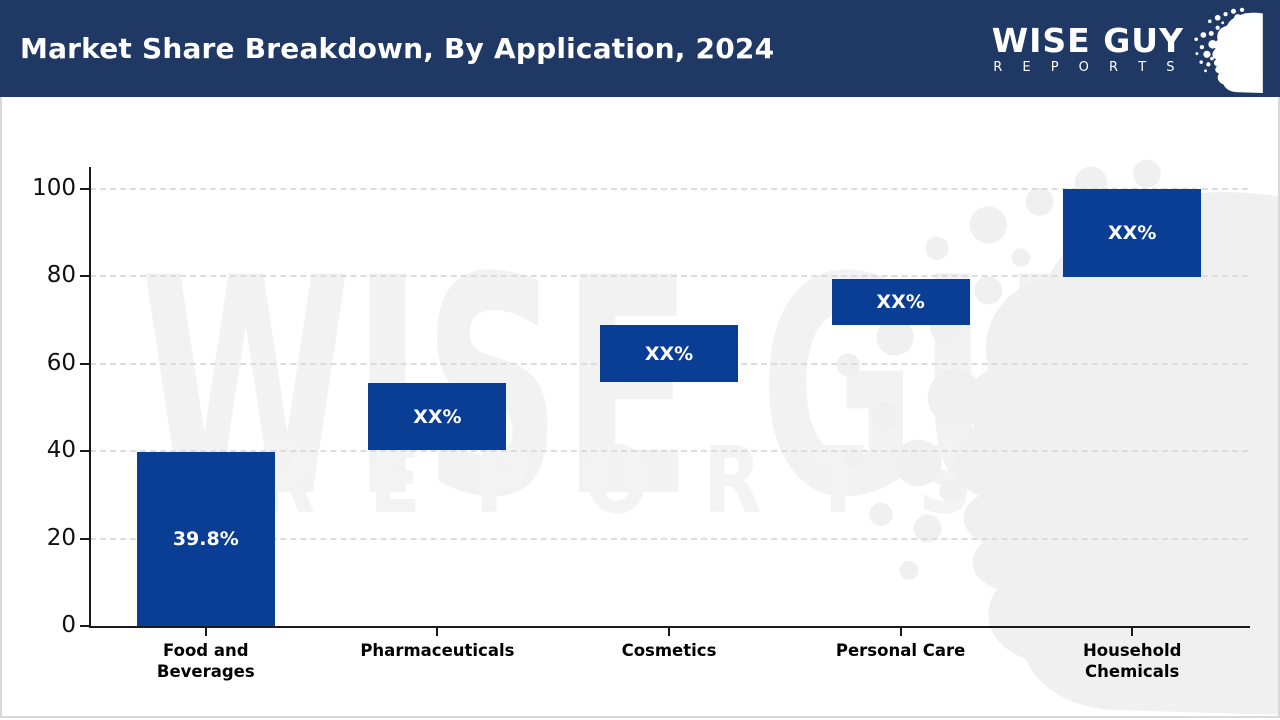 The image size is (1280, 720). What do you see at coordinates (54, 187) in the screenshot?
I see `y-tick-label-100: 100` at bounding box center [54, 187].